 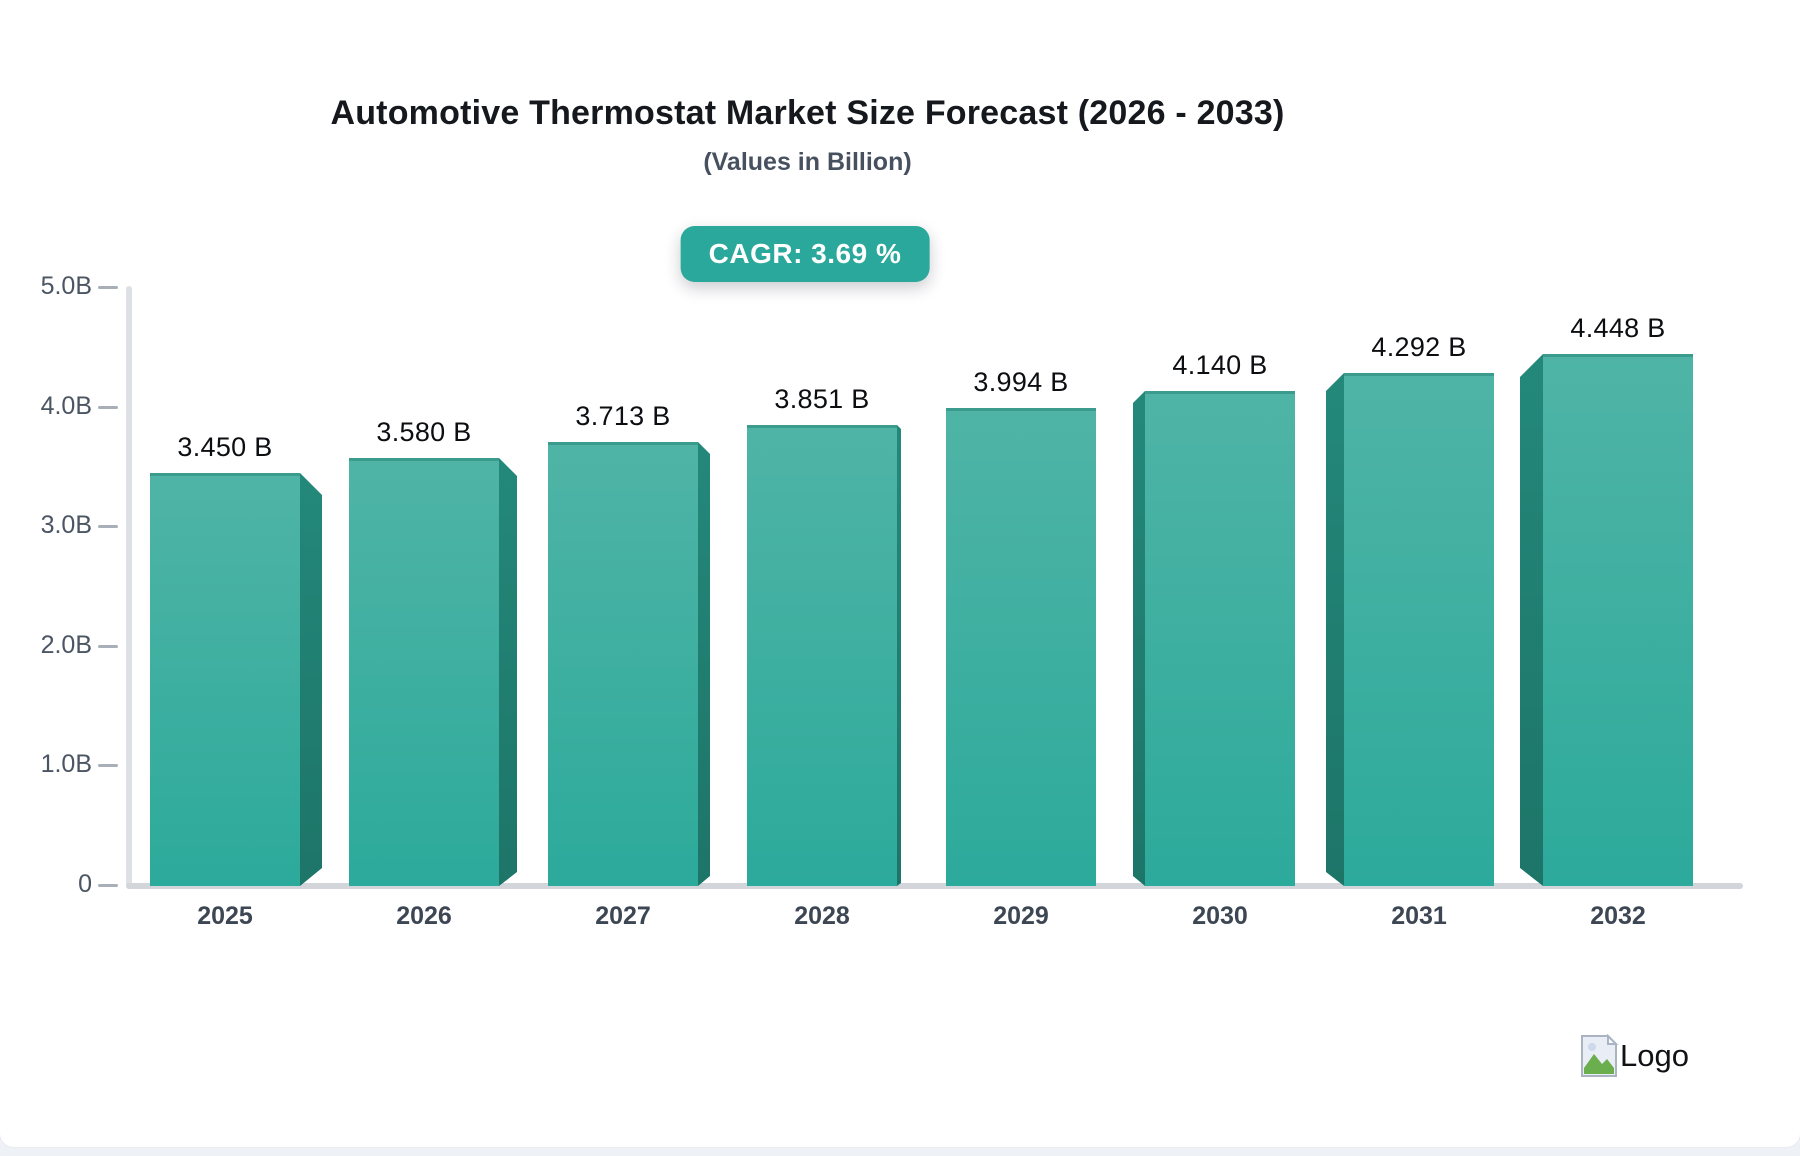 What do you see at coordinates (1021, 382) in the screenshot?
I see `bar-value-label: 3.994 B` at bounding box center [1021, 382].